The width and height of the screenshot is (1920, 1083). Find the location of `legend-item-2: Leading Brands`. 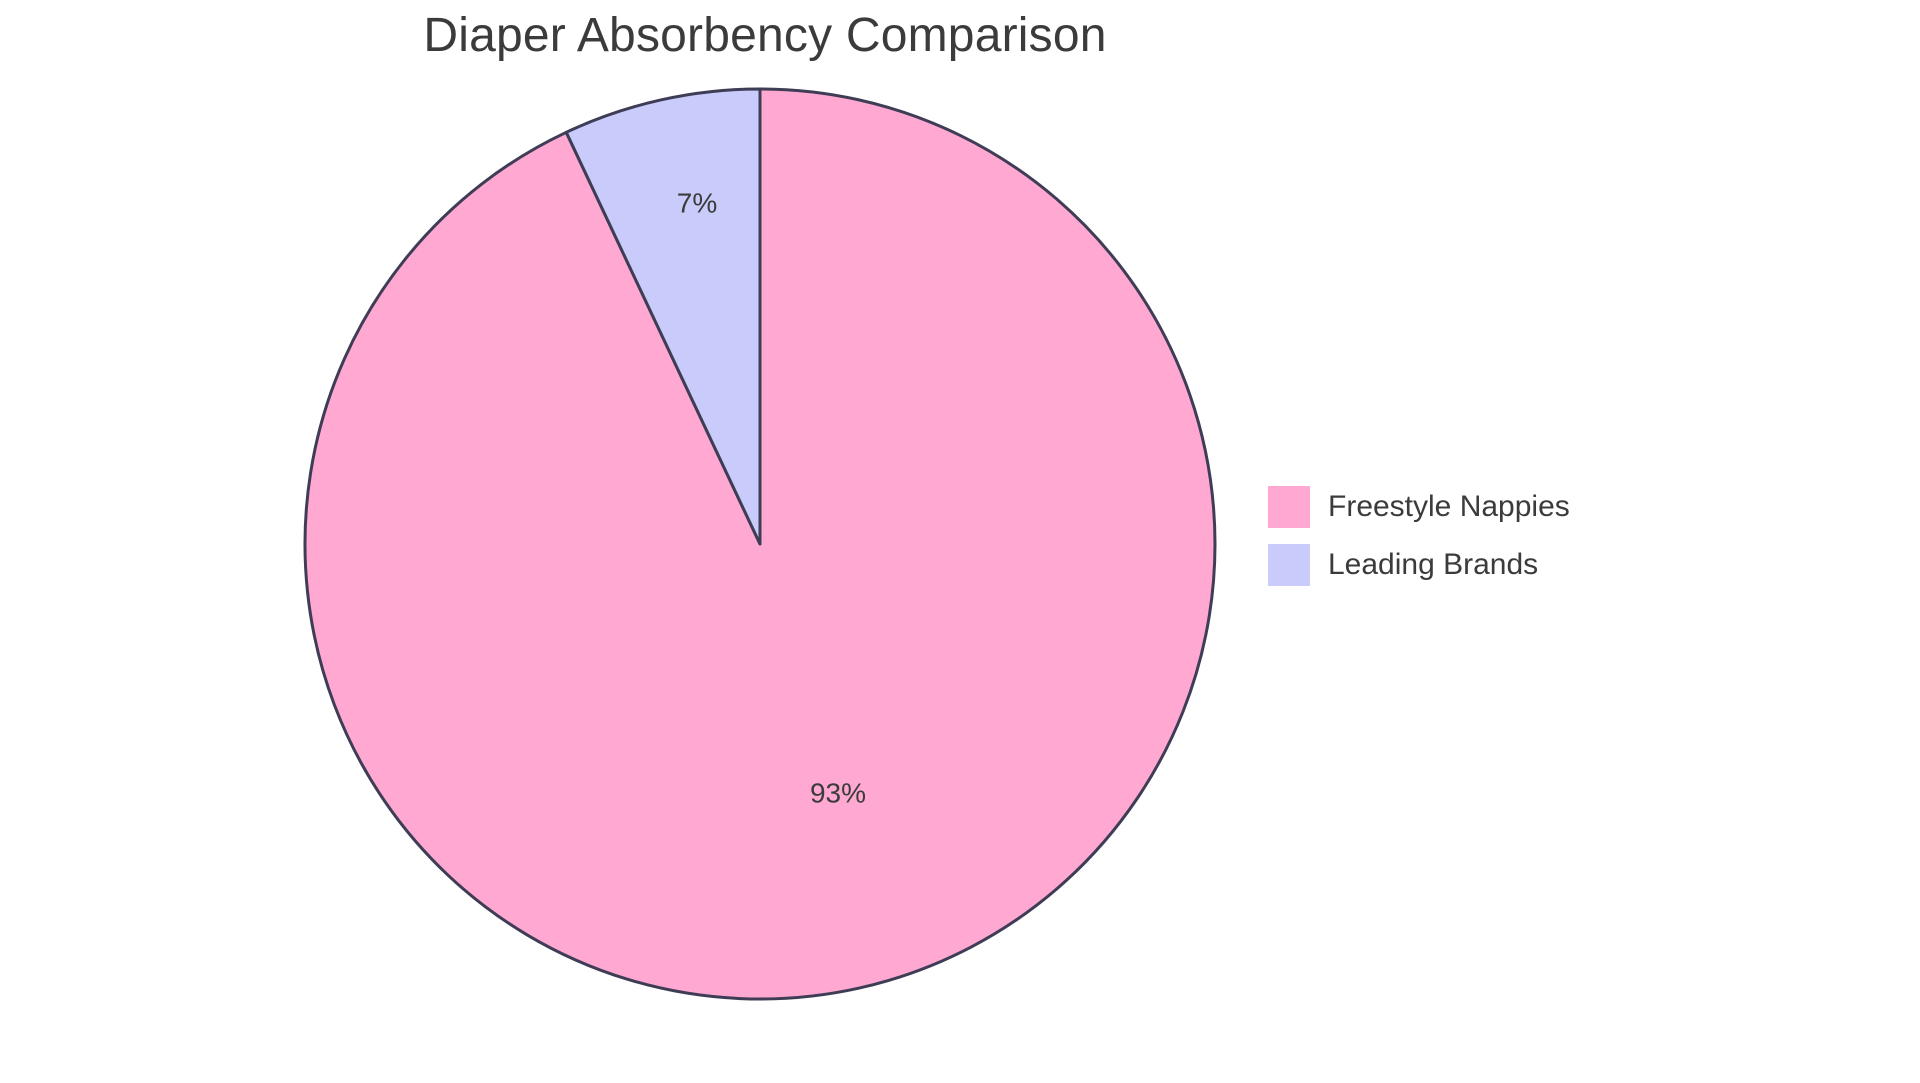

legend-item-2: Leading Brands is located at coordinates (1419, 565).